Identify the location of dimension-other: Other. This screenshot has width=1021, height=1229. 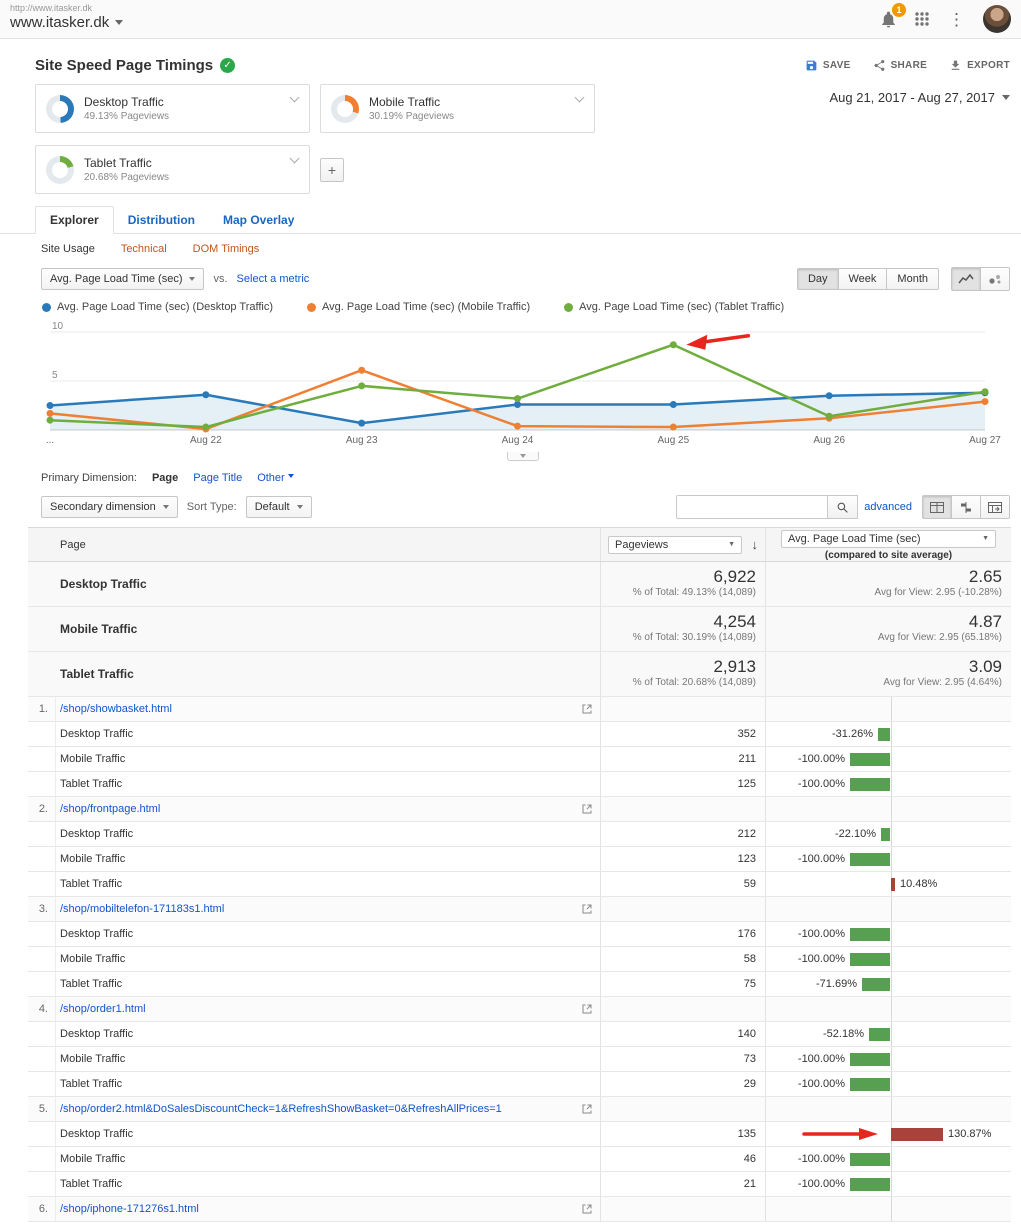
(275, 477).